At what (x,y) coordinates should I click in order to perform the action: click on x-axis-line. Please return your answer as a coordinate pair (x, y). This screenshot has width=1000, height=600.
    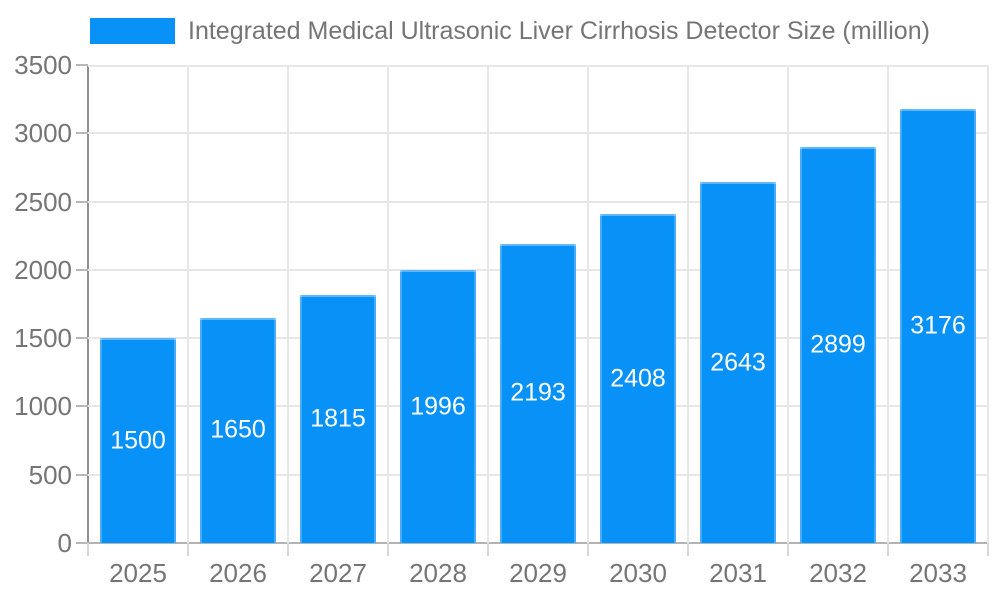
    Looking at the image, I should click on (538, 543).